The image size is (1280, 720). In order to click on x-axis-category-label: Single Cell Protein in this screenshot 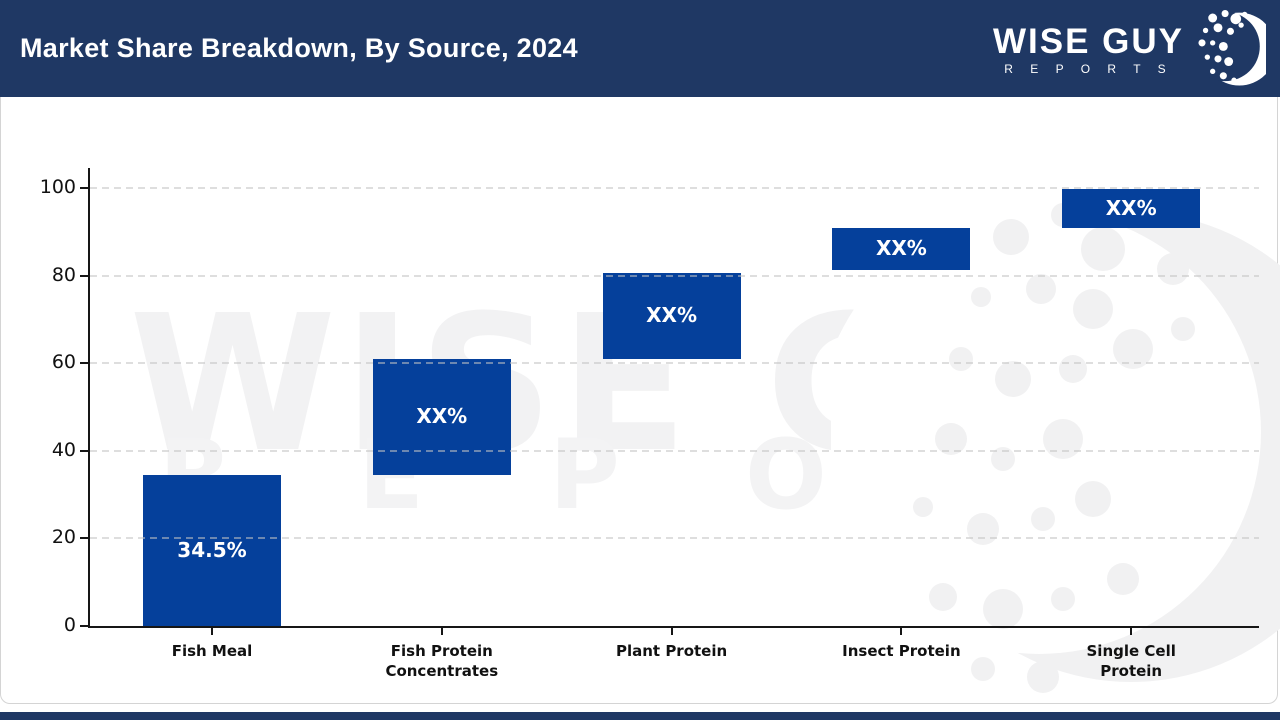, I will do `click(1131, 661)`.